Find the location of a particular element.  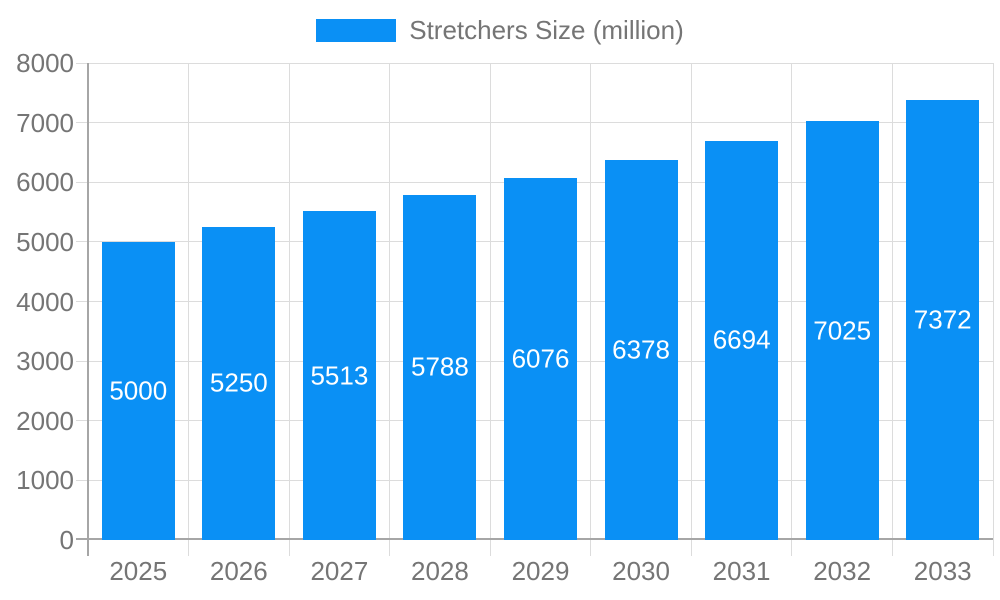

y-axis-line is located at coordinates (88, 309).